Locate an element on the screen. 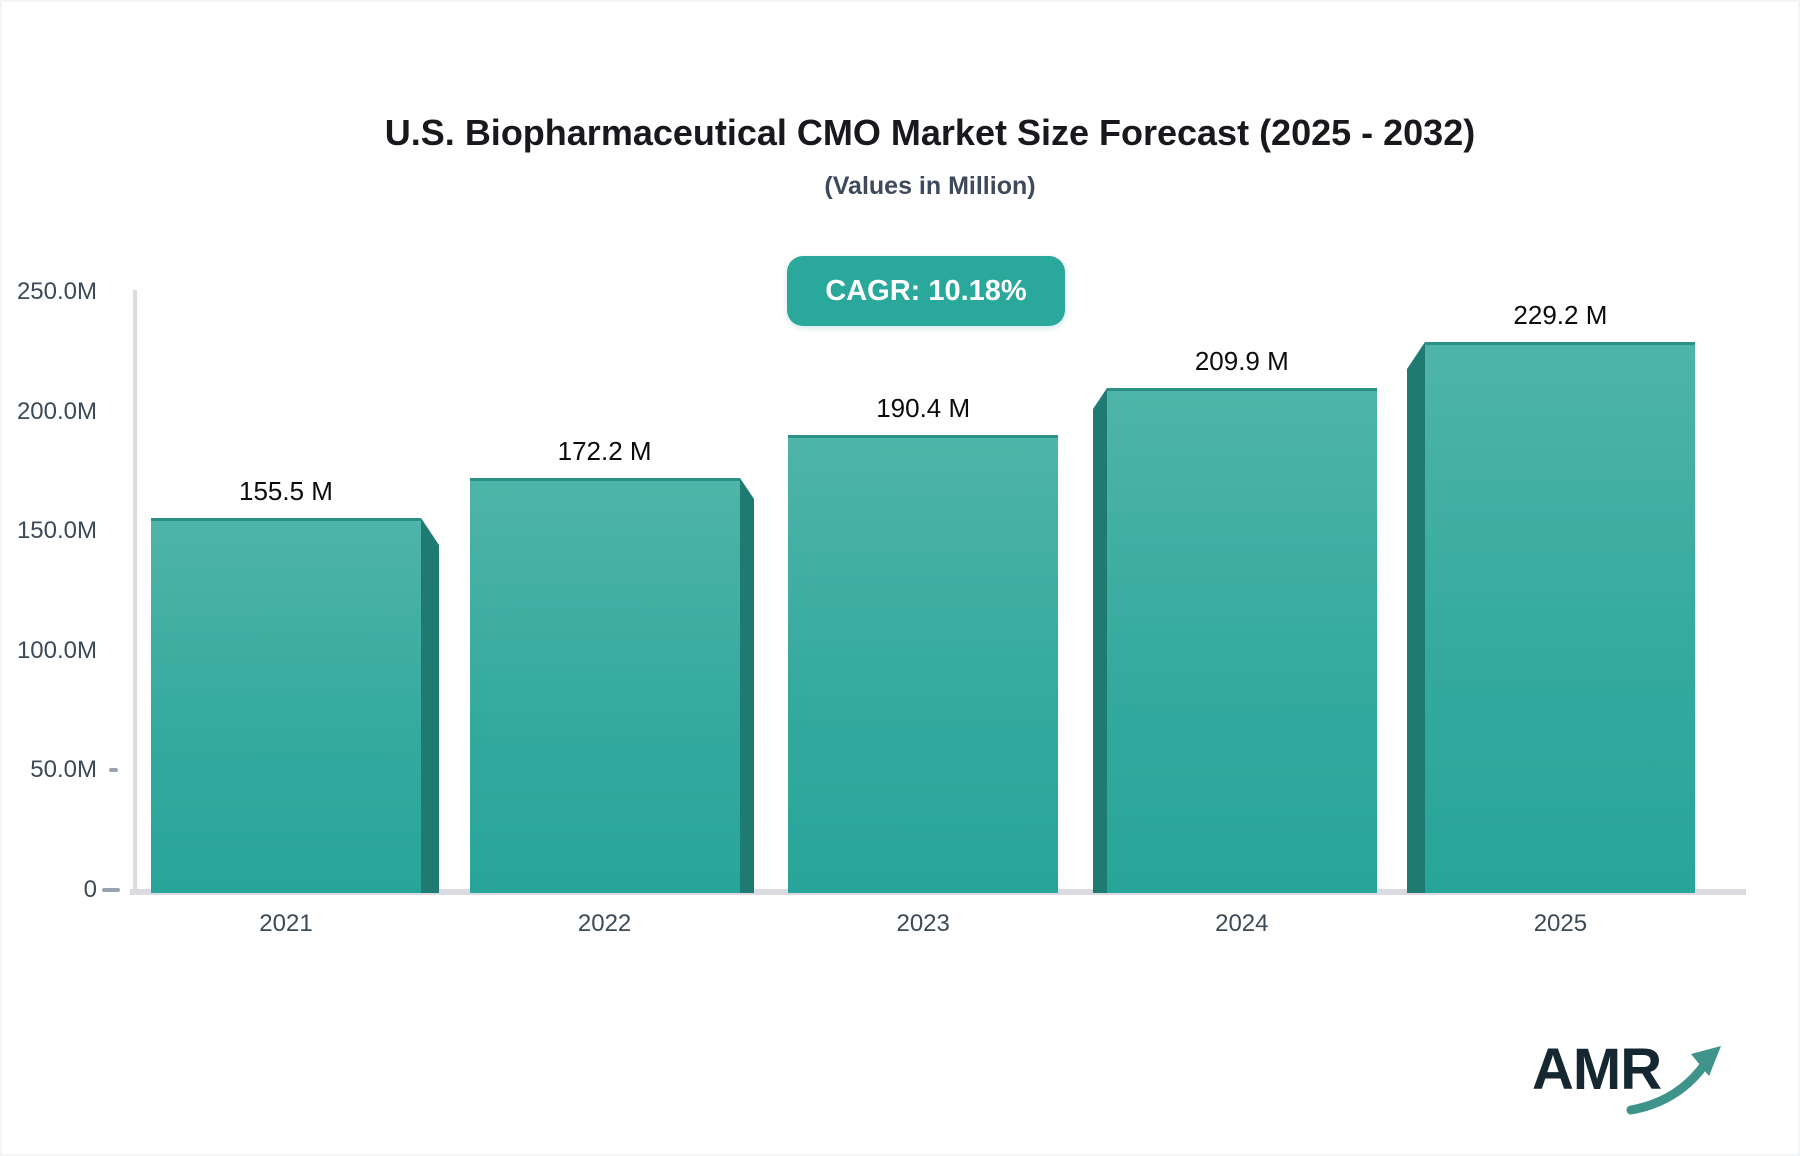 The height and width of the screenshot is (1156, 1800). cagr-badge-label: CAGR: 10.18% is located at coordinates (926, 290).